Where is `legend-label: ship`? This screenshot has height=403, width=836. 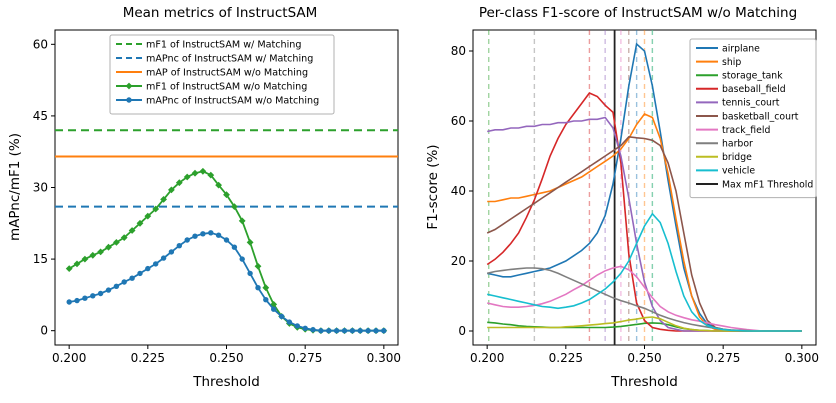 legend-label: ship is located at coordinates (731, 62).